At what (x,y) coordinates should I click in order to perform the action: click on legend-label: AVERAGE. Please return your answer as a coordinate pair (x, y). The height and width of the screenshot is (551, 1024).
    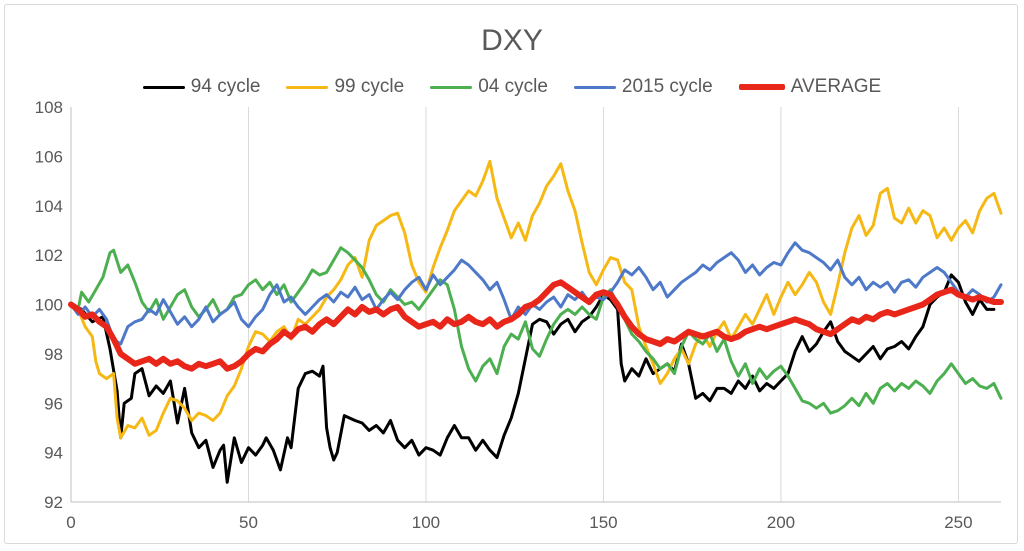
    Looking at the image, I should click on (836, 86).